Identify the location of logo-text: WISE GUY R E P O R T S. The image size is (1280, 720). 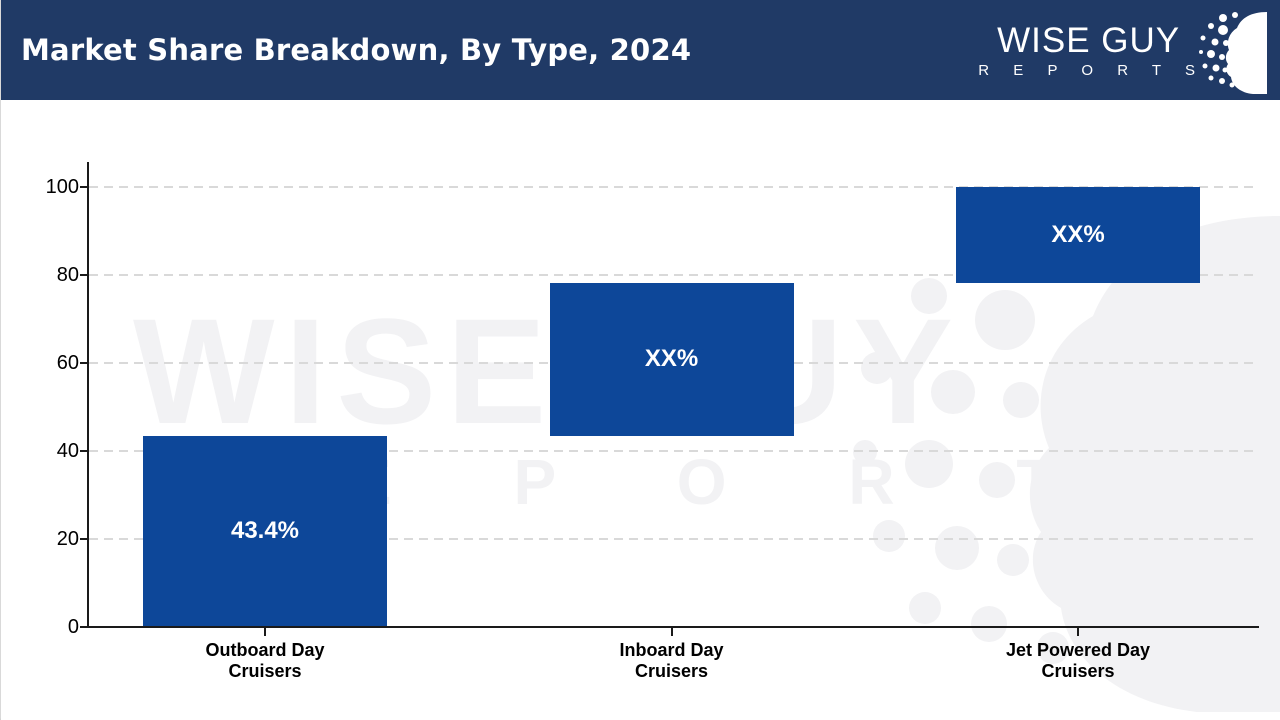
(1088, 51).